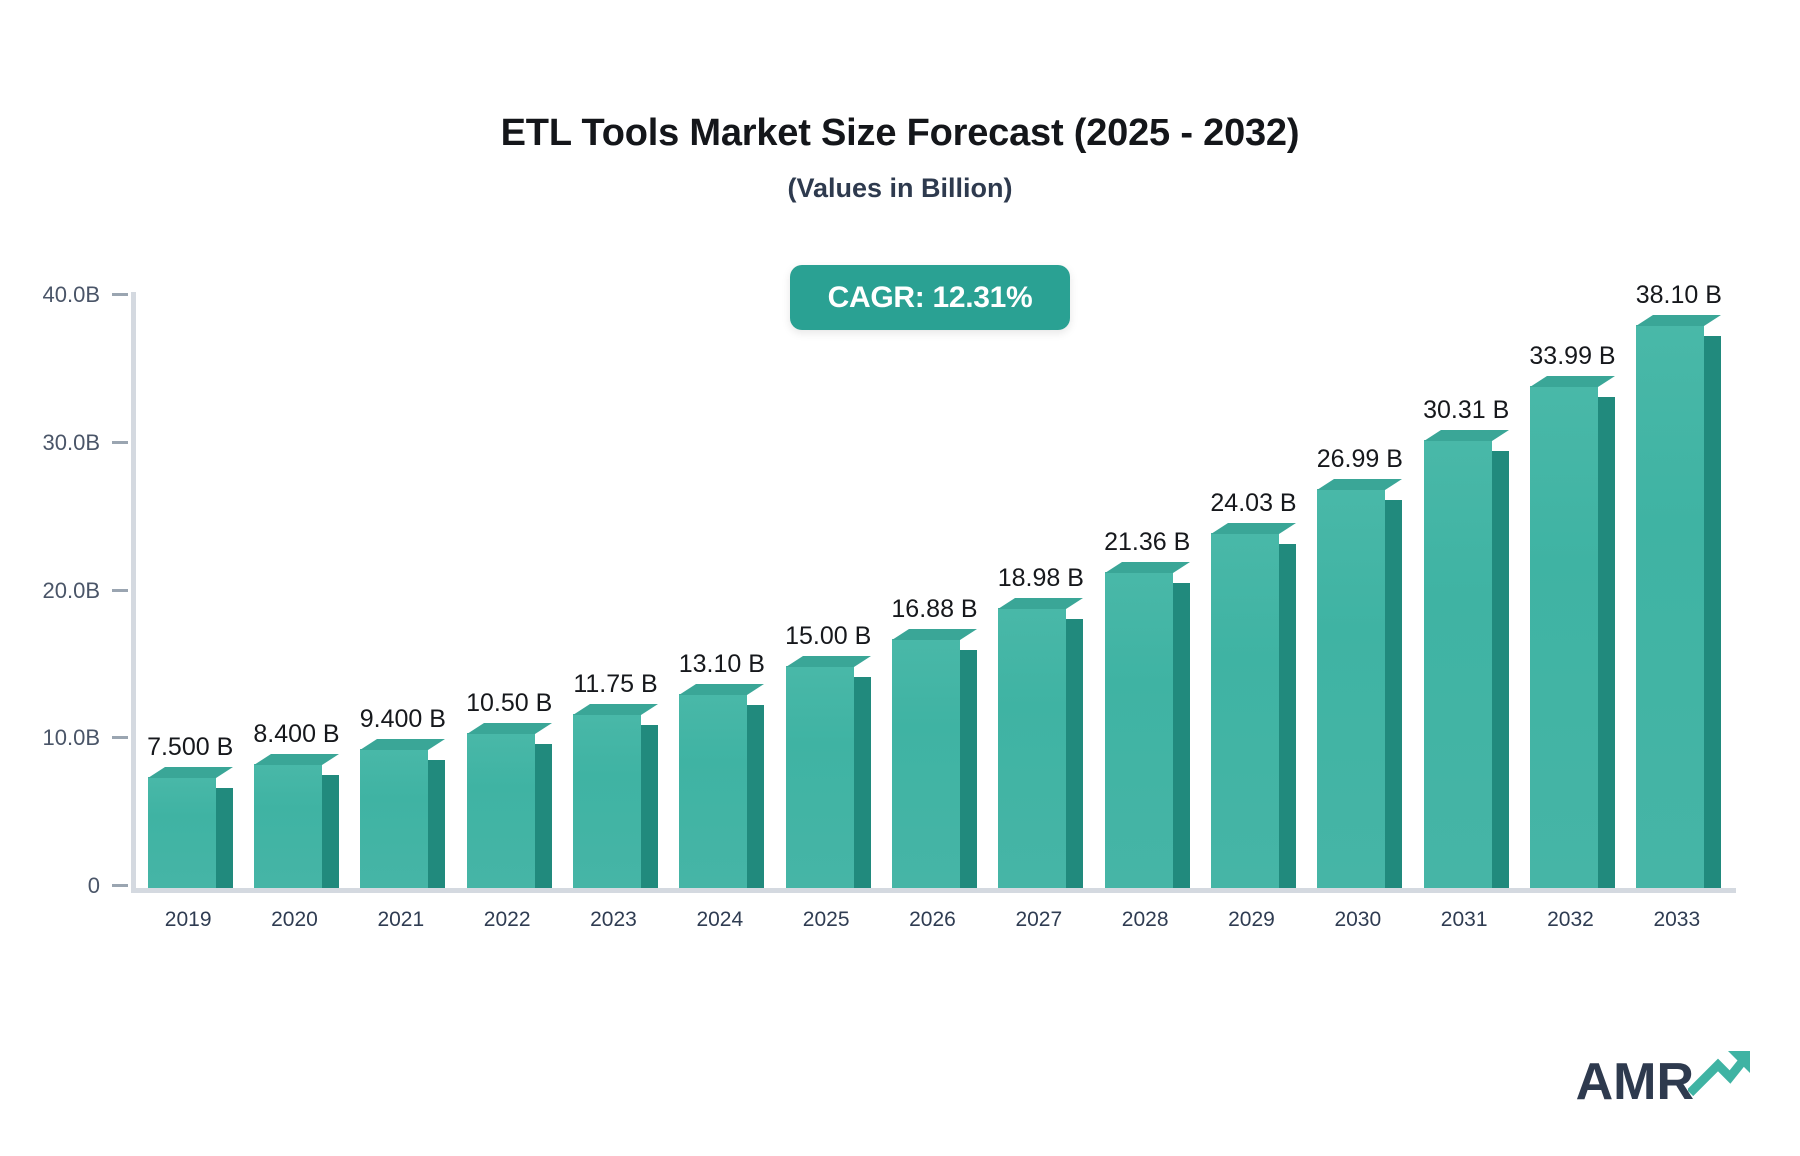 The width and height of the screenshot is (1800, 1156). I want to click on bar-value-label: 33.99 B, so click(1572, 355).